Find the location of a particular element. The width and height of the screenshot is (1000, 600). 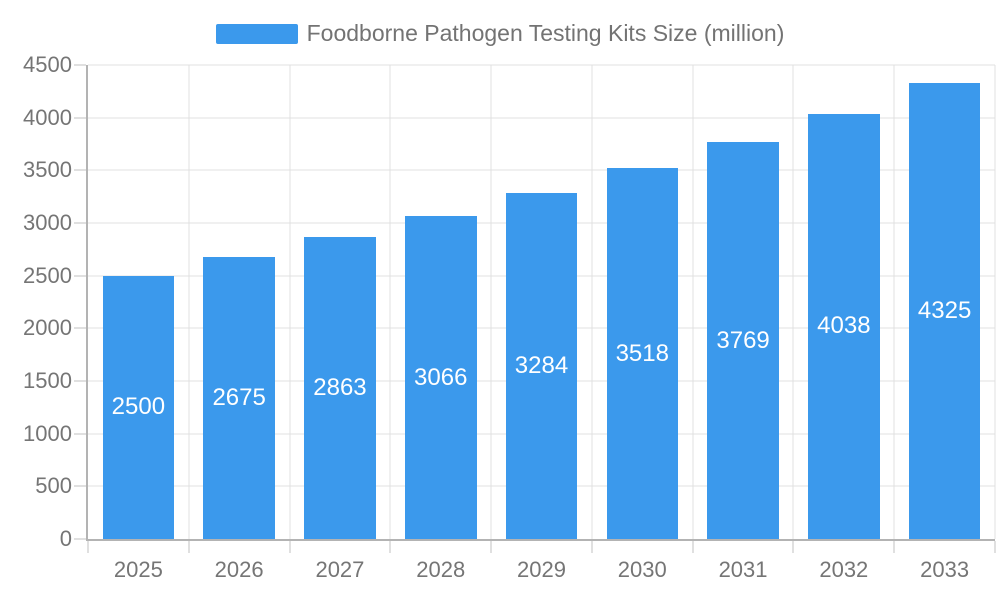

y-axis-label: 3000 is located at coordinates (47, 223).